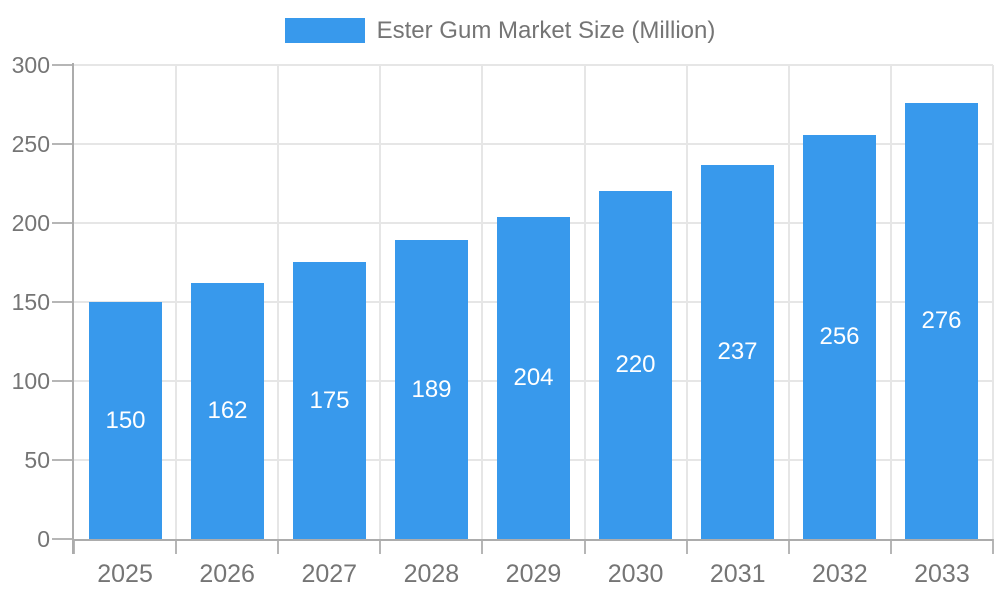 This screenshot has height=600, width=1000. I want to click on bar-value-label: 204, so click(533, 377).